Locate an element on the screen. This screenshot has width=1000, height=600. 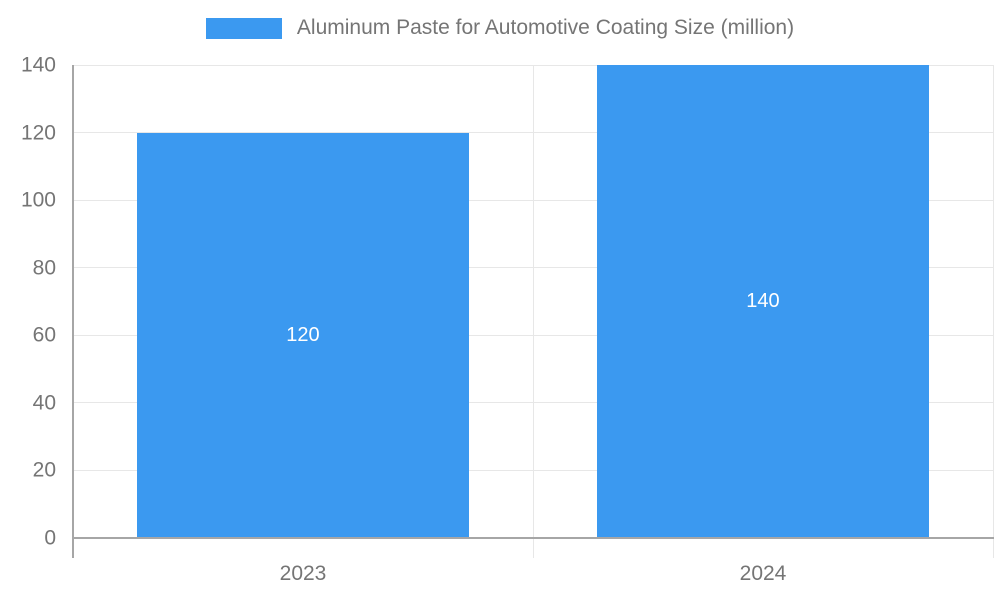
y-axis-tick-label: 100 is located at coordinates (38, 200).